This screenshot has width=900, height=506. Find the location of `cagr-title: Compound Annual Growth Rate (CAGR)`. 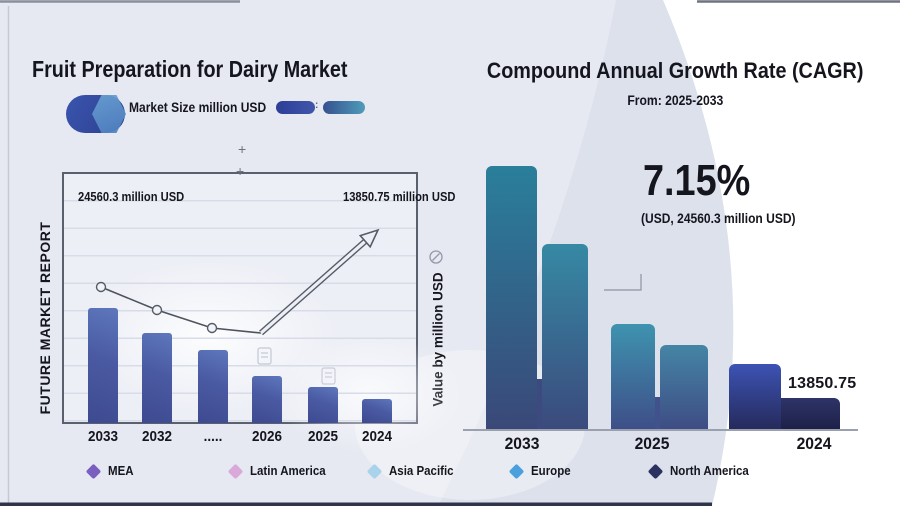

cagr-title: Compound Annual Growth Rate (CAGR) is located at coordinates (675, 70).